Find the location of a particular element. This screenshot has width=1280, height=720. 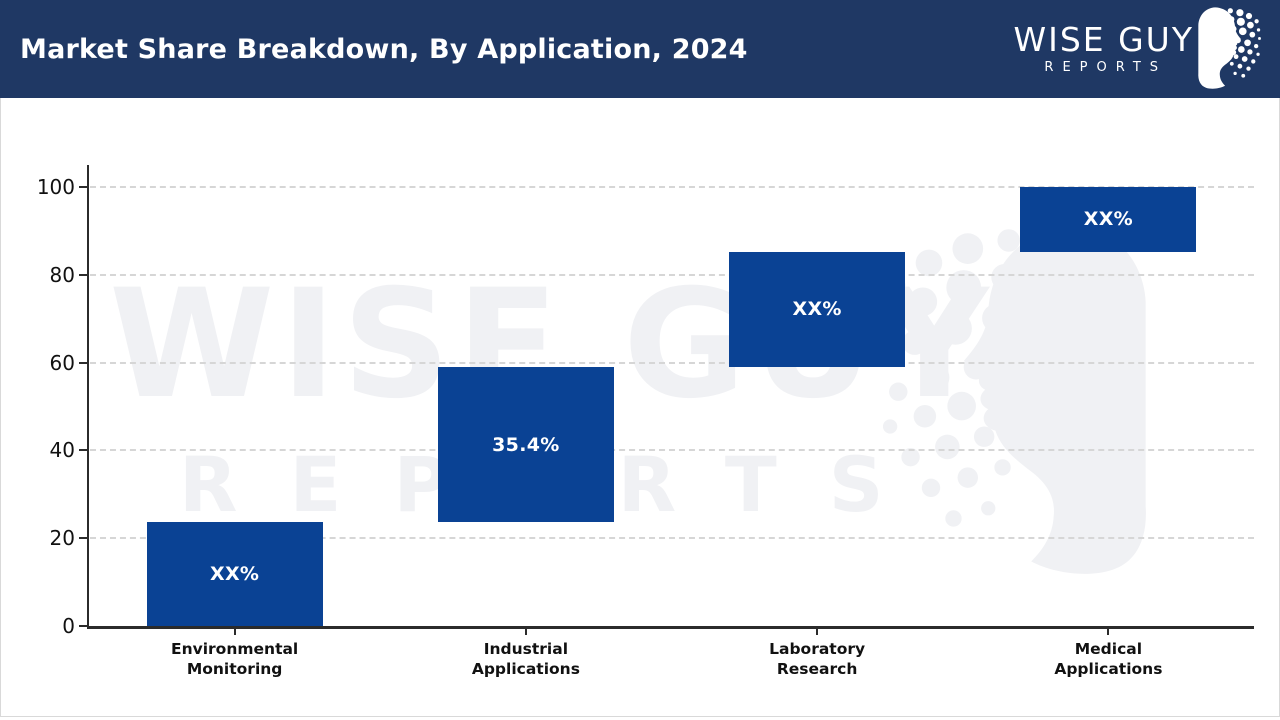

bar-industrial-applications: 35.4% is located at coordinates (525, 444).